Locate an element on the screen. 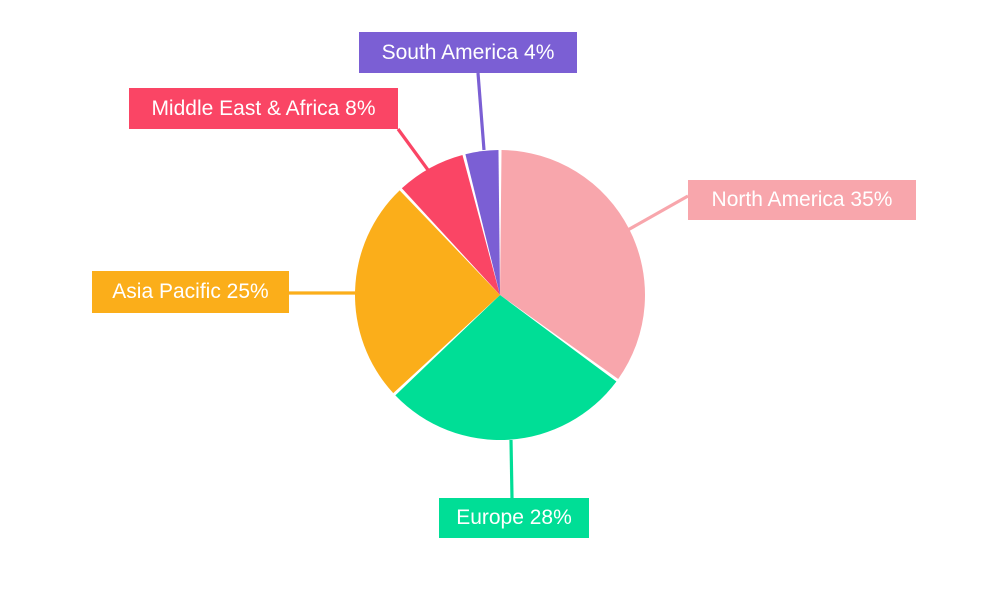 This screenshot has height=600, width=1000. pie-slices is located at coordinates (499, 295).